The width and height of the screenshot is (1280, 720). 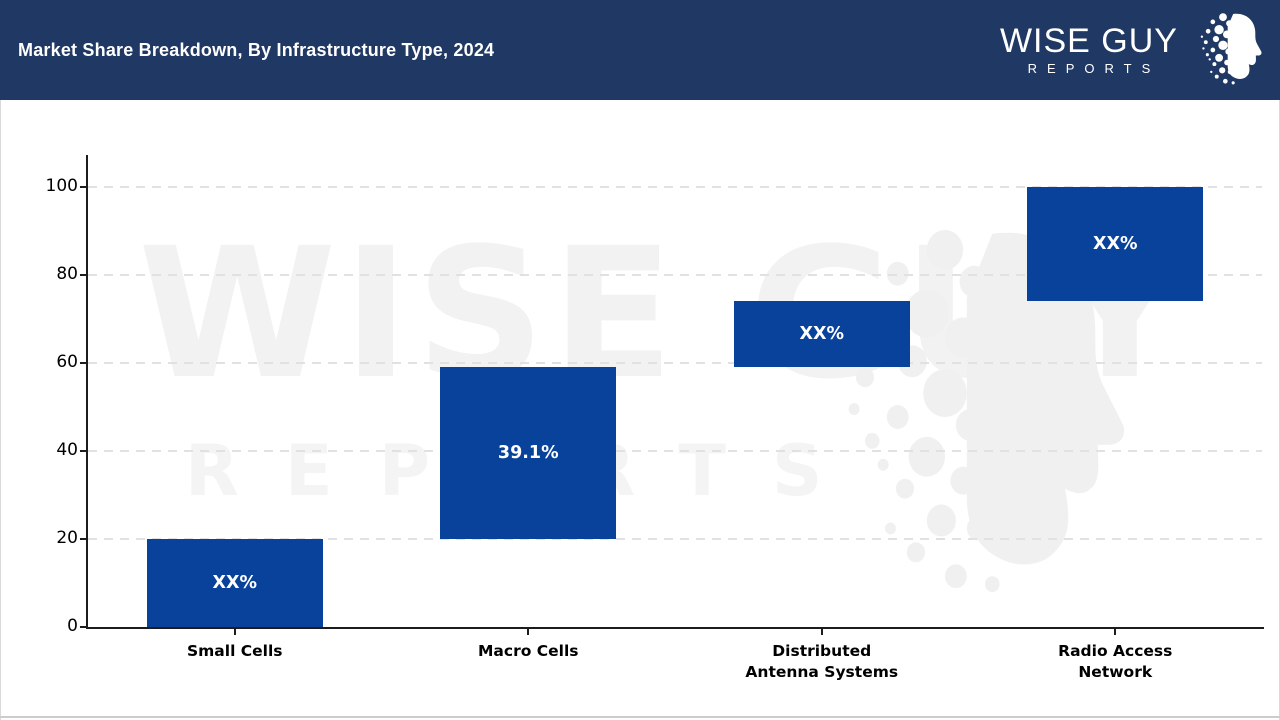 What do you see at coordinates (1088, 41) in the screenshot?
I see `brand-name: WISE GUY` at bounding box center [1088, 41].